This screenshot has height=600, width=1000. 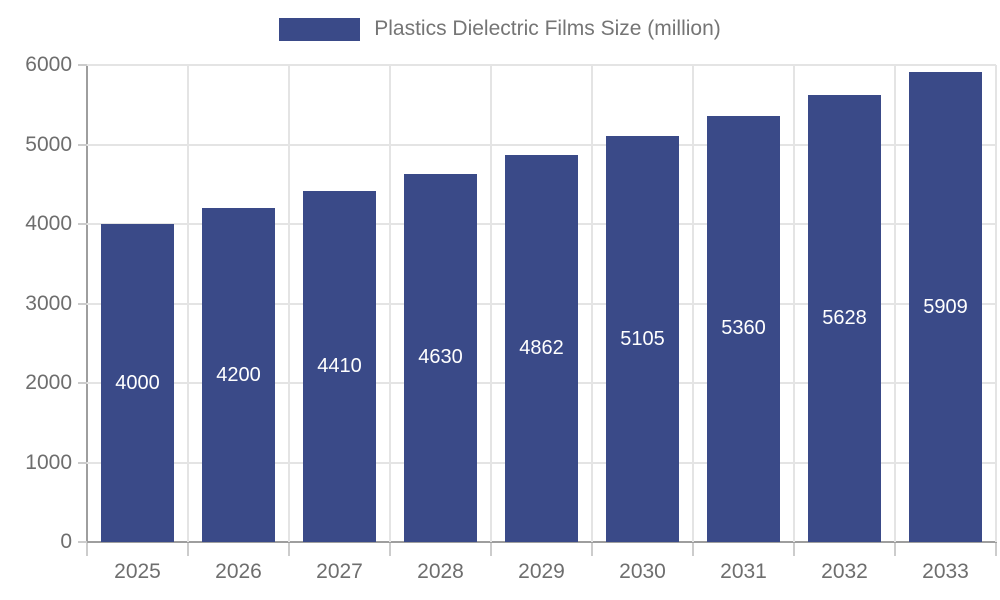 I want to click on bar: 4410, so click(x=339, y=366).